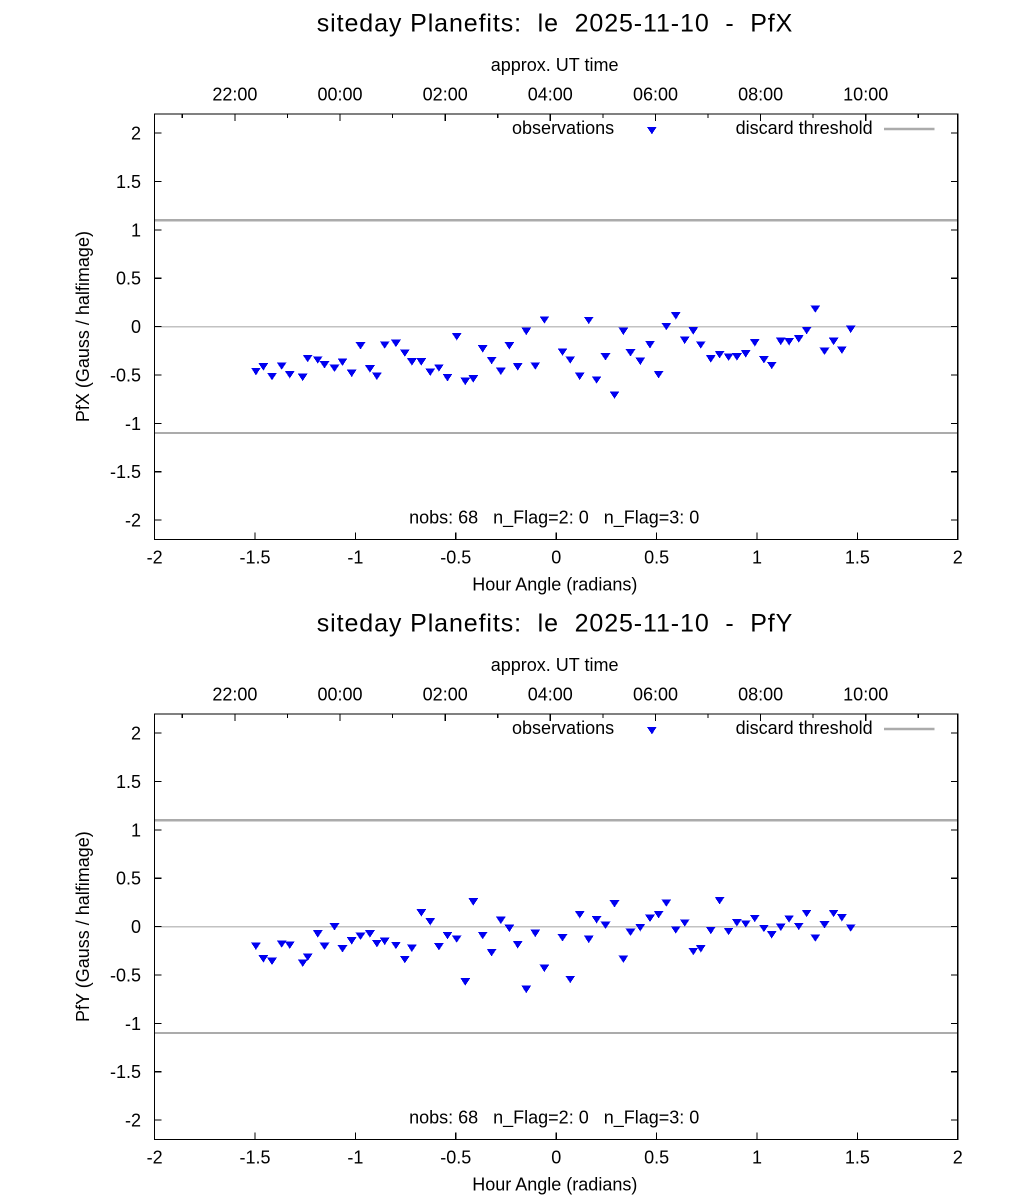  I want to click on svg-text:siteday Planefits: le 2025-1: siteday Planefits: le 2025-11-10 - PfX, so click(555, 24).